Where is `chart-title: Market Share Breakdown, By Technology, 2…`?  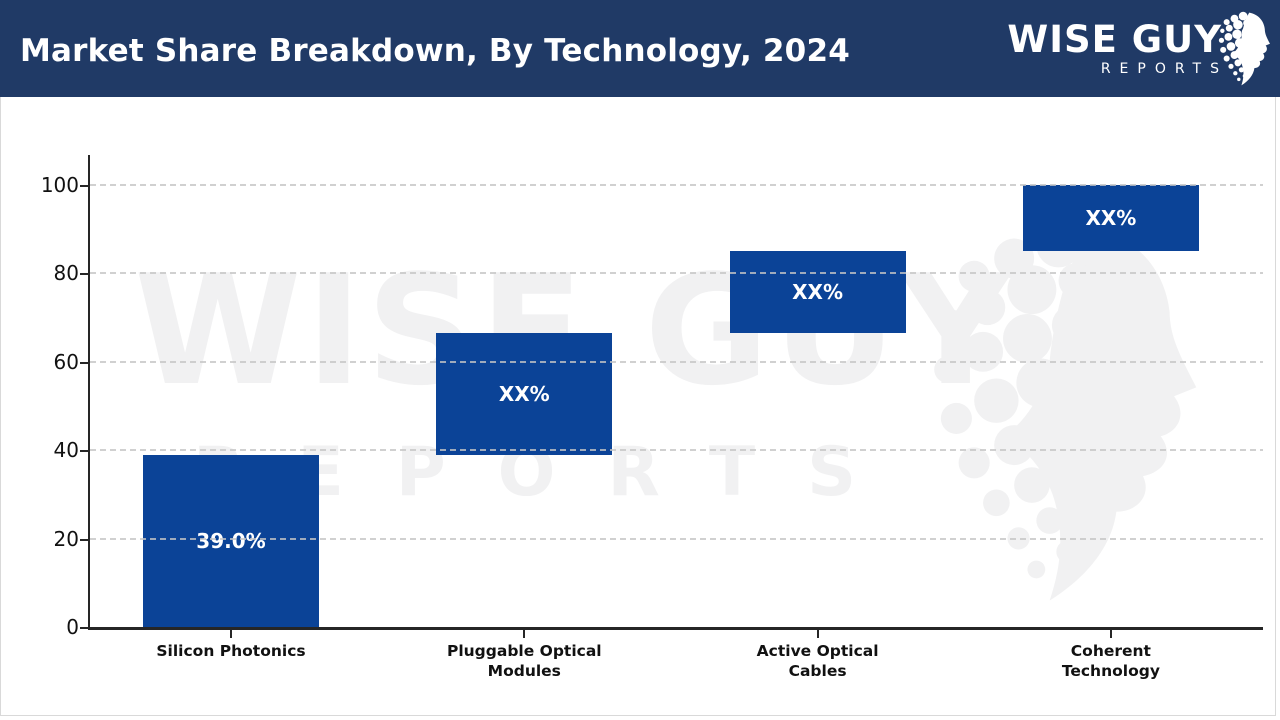
chart-title: Market Share Breakdown, By Technology, 2… is located at coordinates (435, 50).